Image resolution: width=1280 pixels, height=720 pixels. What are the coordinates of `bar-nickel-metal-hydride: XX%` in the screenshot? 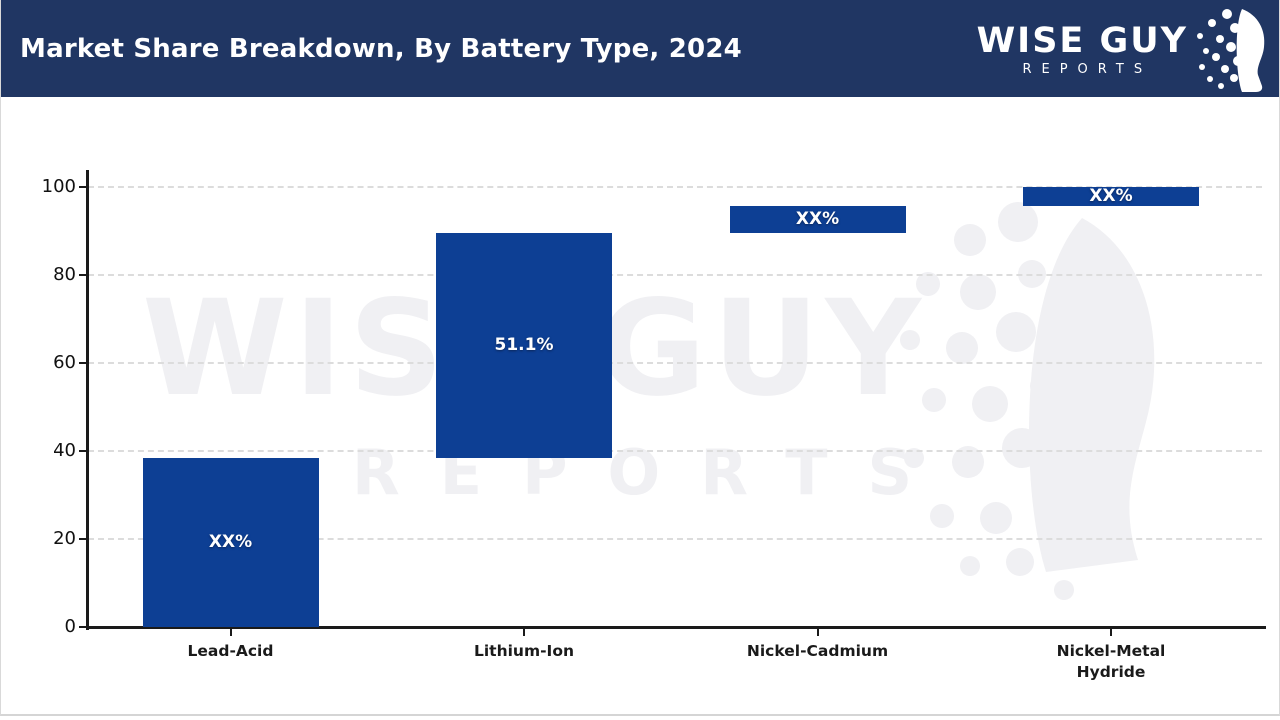 It's located at (1111, 196).